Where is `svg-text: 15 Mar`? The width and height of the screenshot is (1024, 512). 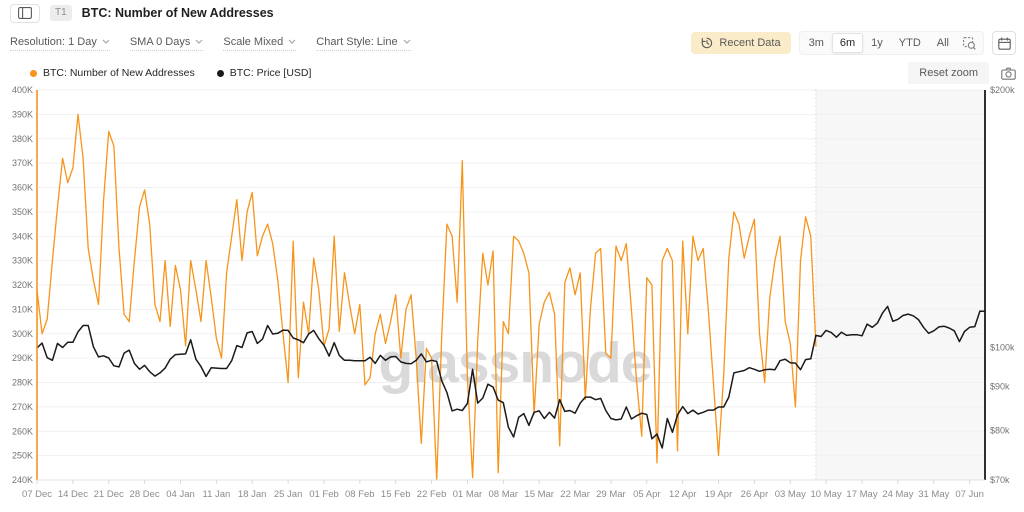
svg-text: 15 Mar is located at coordinates (539, 494).